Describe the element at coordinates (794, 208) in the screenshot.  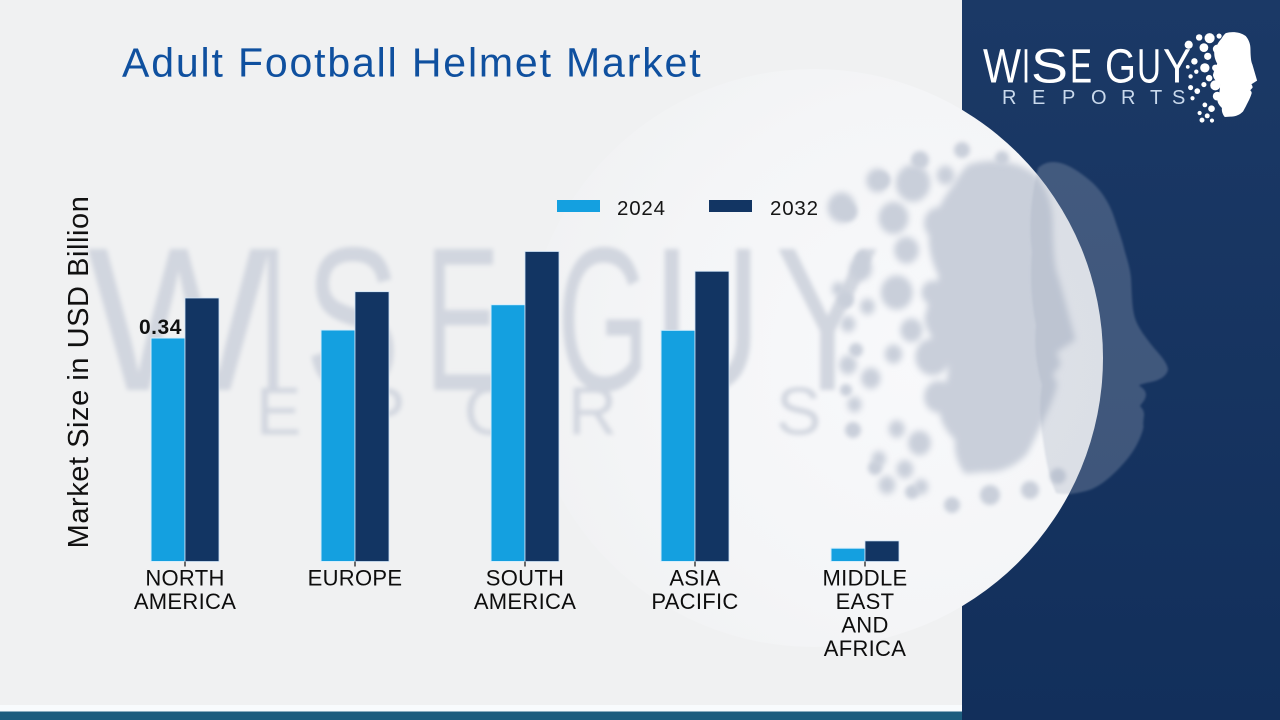
I see `svg-text: 2032` at that location.